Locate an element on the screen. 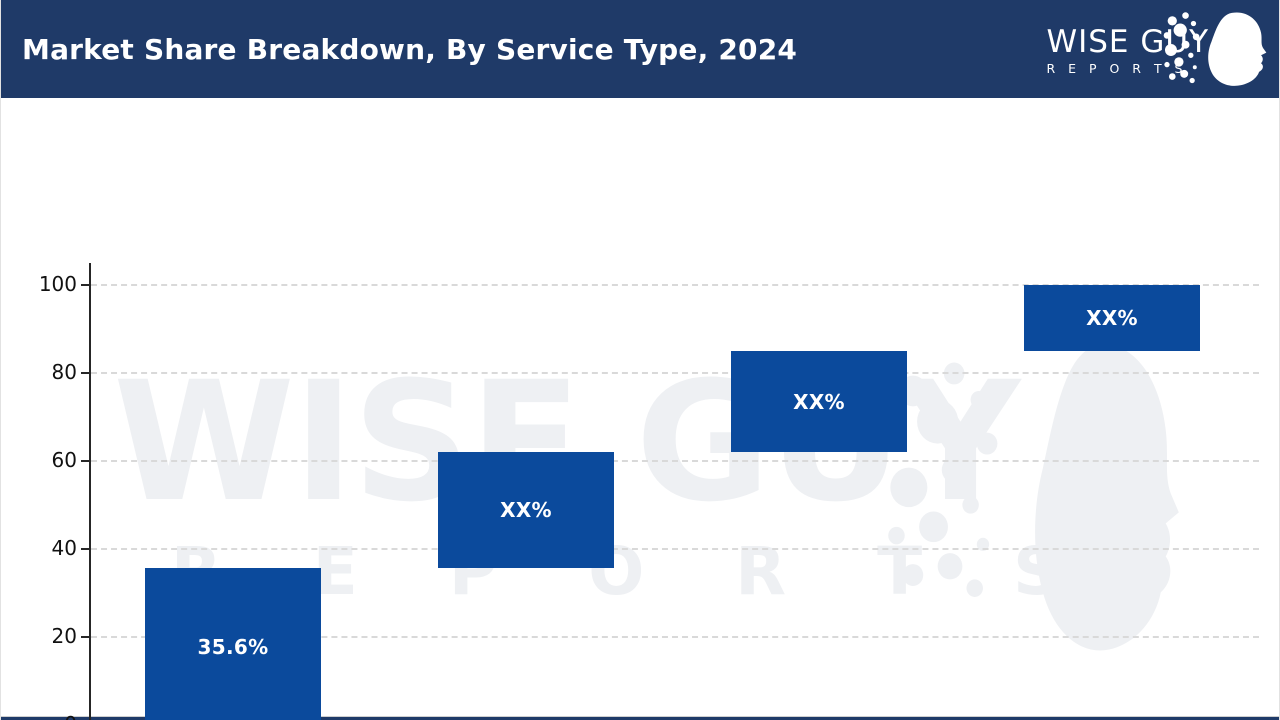 The width and height of the screenshot is (1280, 720). bar-value-label-safety-enhancements: XX% is located at coordinates (1112, 318).